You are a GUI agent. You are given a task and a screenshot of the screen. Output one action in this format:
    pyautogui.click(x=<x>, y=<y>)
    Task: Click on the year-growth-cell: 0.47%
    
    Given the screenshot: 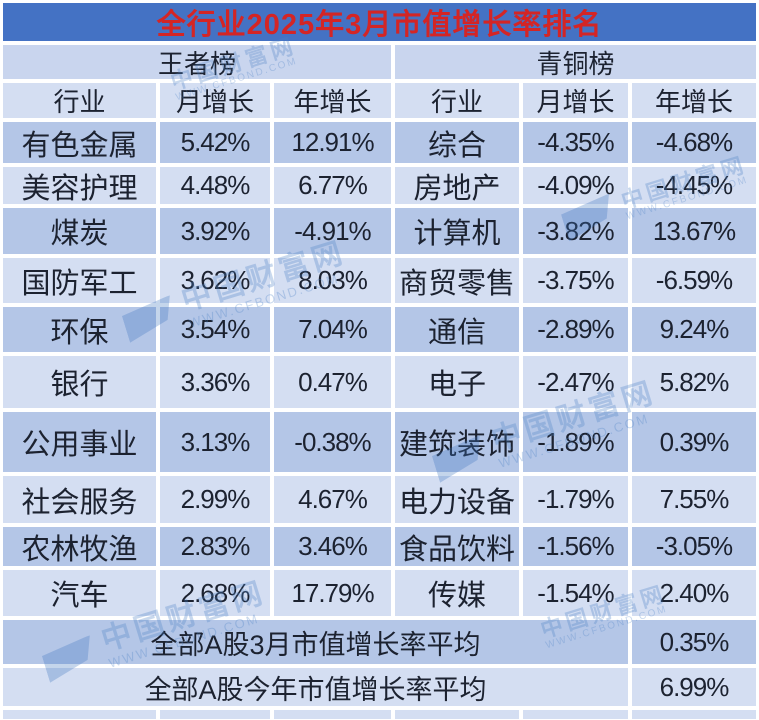 What is the action you would take?
    pyautogui.click(x=332, y=382)
    